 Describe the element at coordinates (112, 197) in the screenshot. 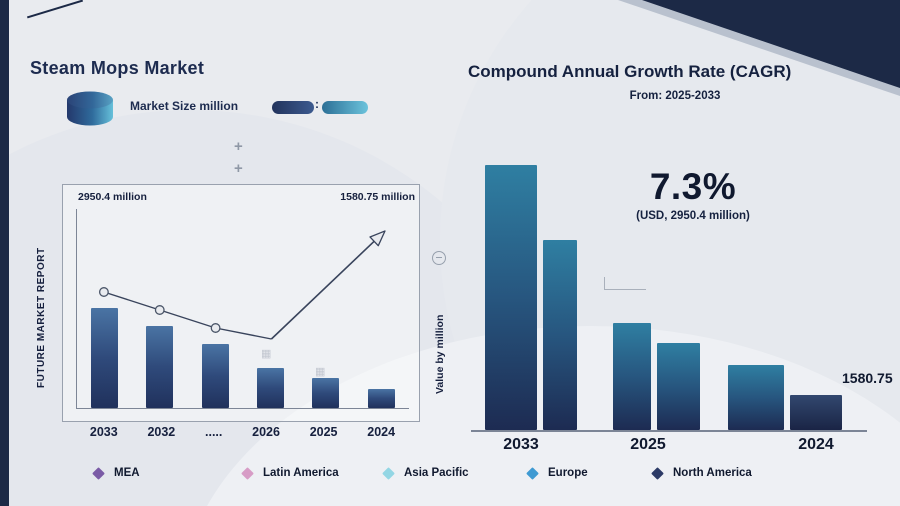

I see `start-value-label: 2950.4 million` at that location.